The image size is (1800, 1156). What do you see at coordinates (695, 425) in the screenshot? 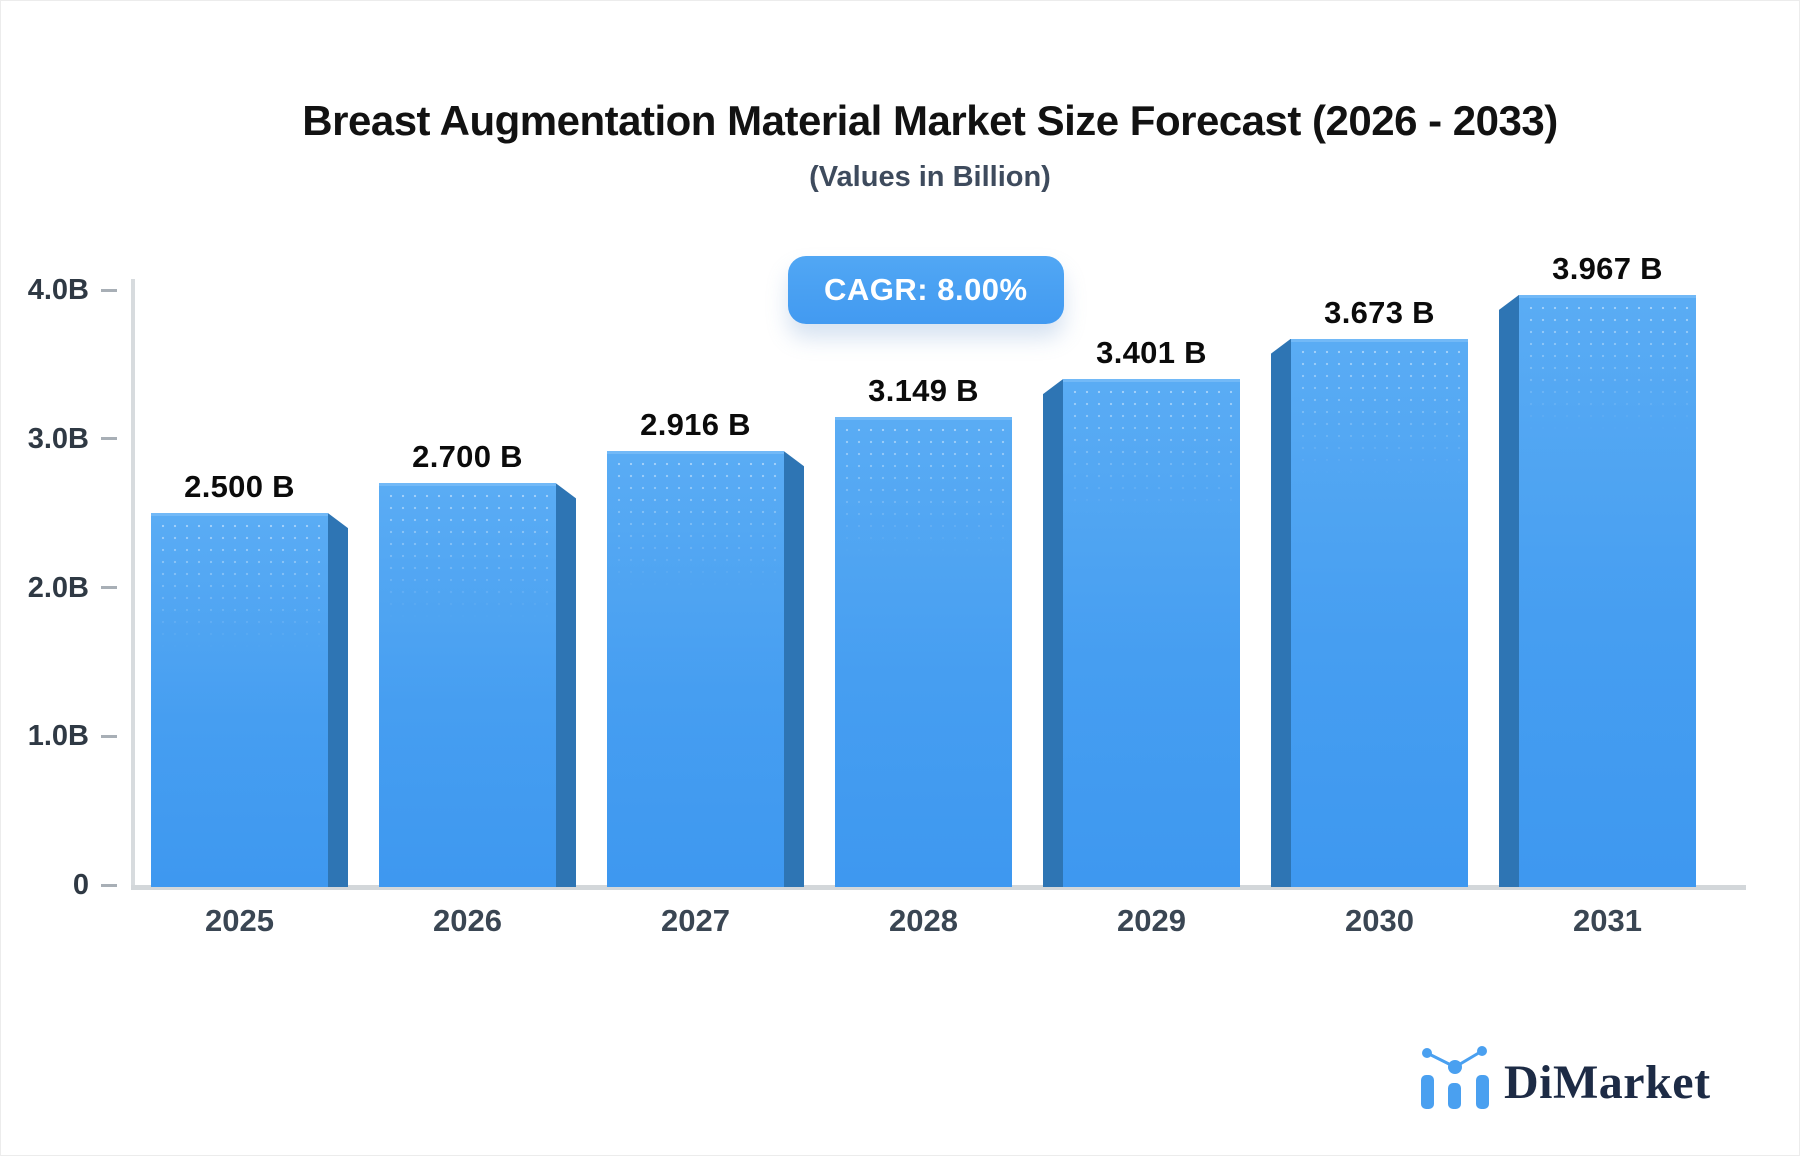
I see `bar-value-label: 2.916 B` at bounding box center [695, 425].